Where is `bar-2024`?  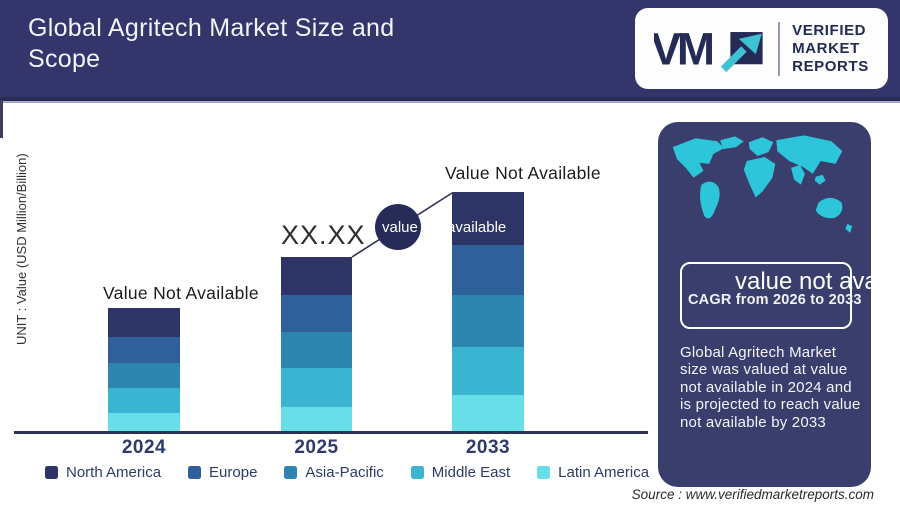 bar-2024 is located at coordinates (144, 370).